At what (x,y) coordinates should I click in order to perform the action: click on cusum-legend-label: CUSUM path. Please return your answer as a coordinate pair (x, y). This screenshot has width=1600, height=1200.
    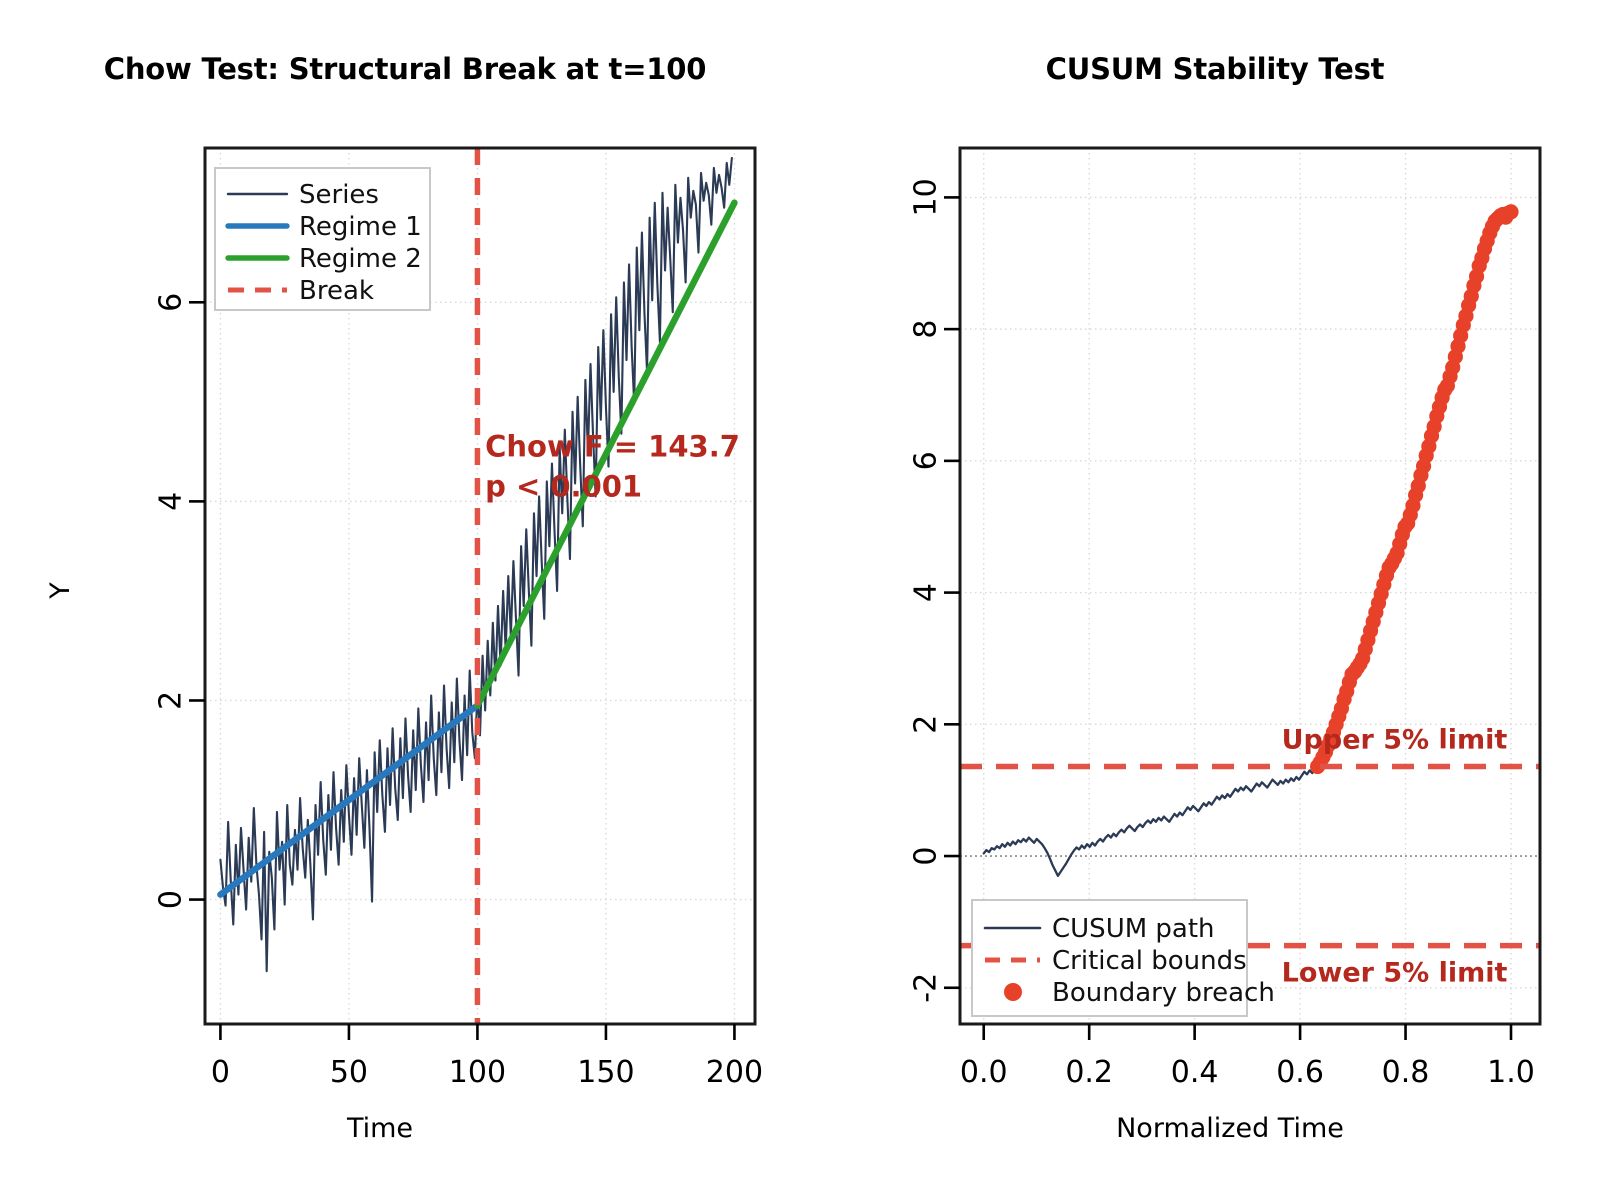
    Looking at the image, I should click on (1133, 929).